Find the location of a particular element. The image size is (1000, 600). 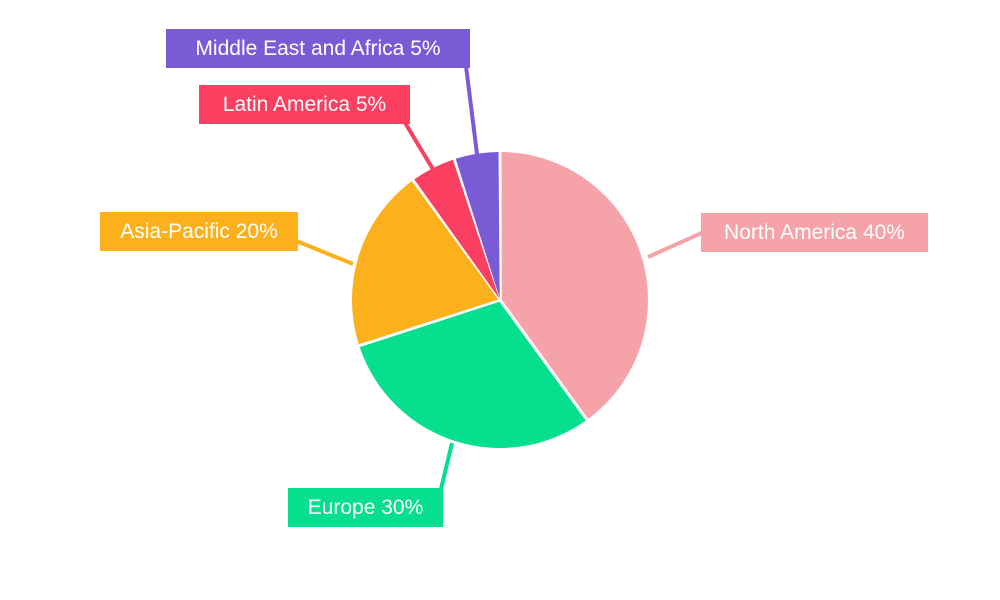

pie-label-asia-pacific: Asia-Pacific 20% is located at coordinates (199, 231).